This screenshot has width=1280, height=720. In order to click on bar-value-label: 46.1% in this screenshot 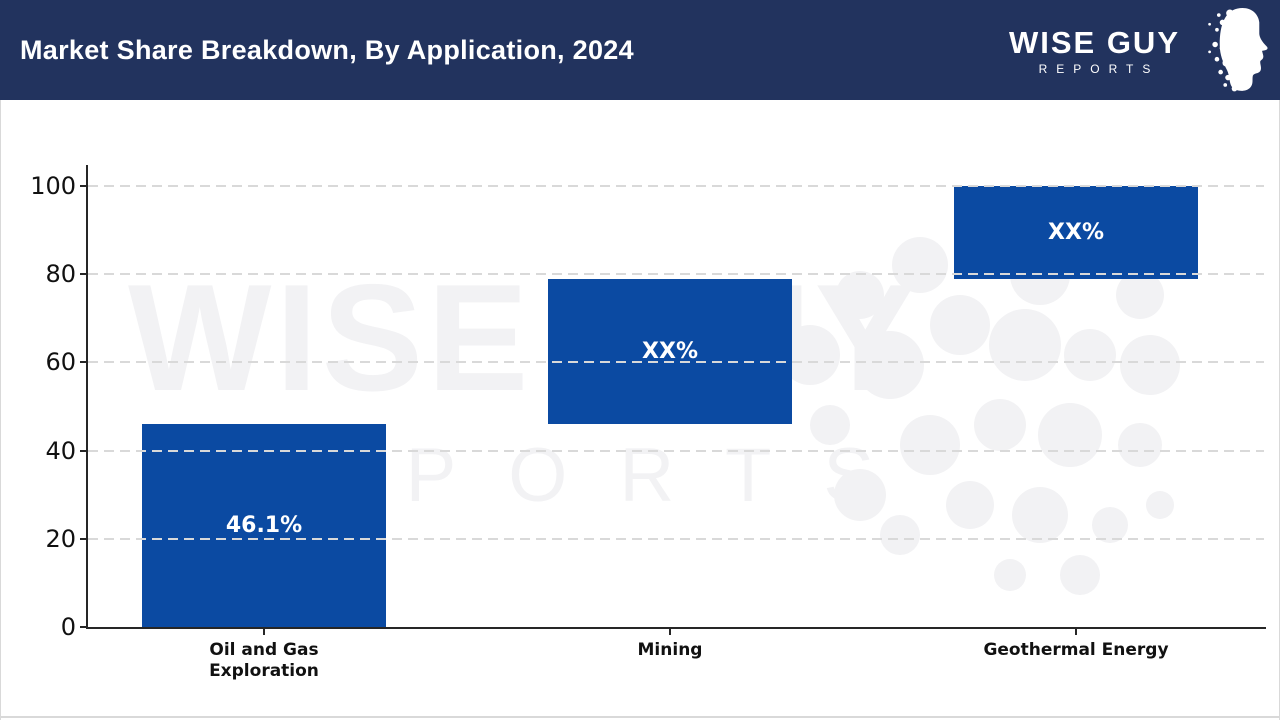, I will do `click(264, 525)`.